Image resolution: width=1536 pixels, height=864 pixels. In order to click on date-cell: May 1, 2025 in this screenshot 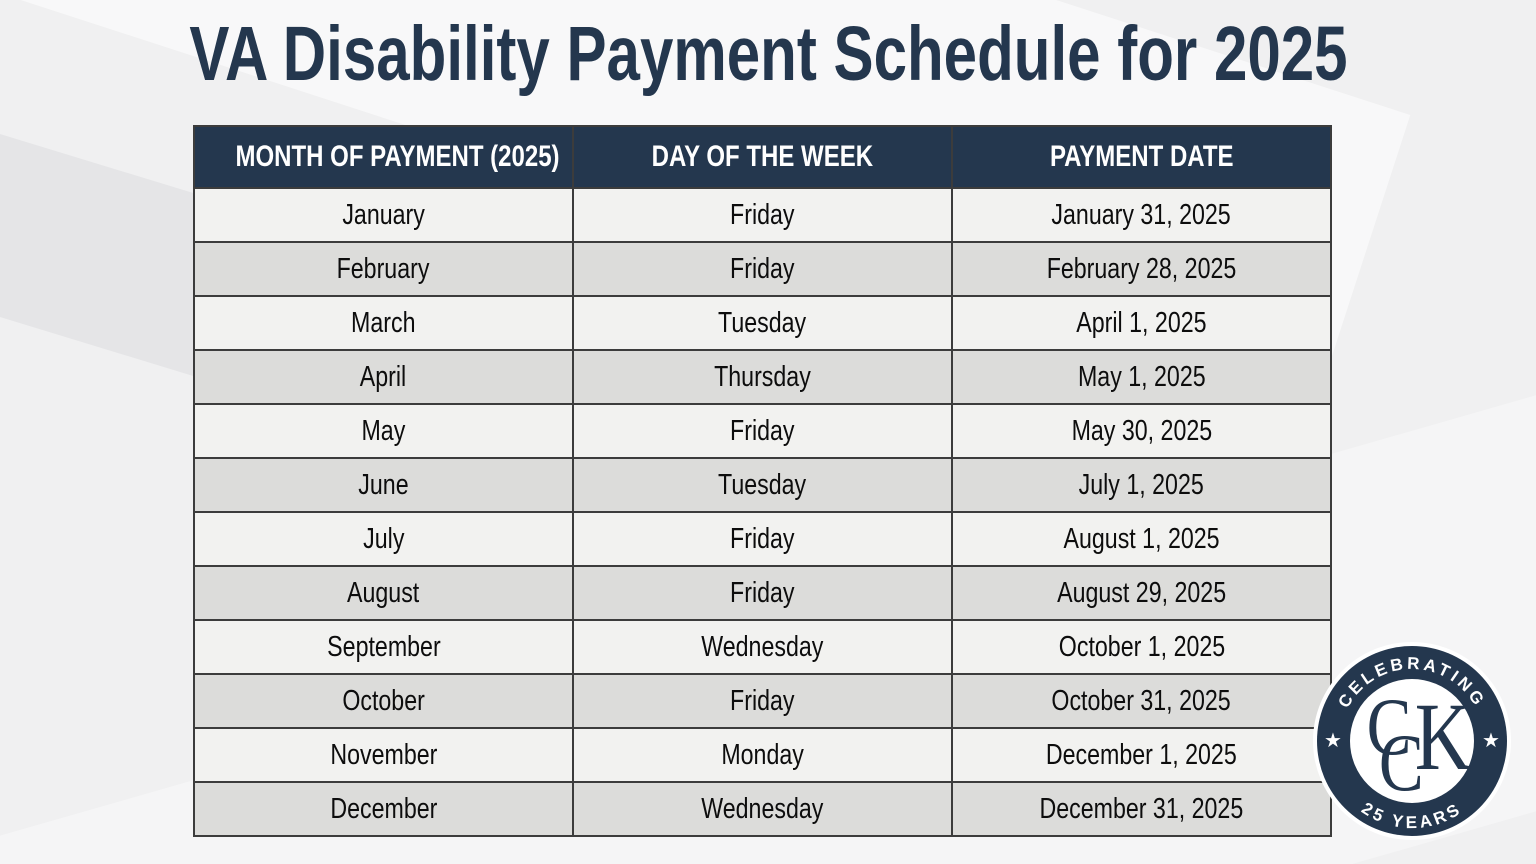, I will do `click(1141, 377)`.